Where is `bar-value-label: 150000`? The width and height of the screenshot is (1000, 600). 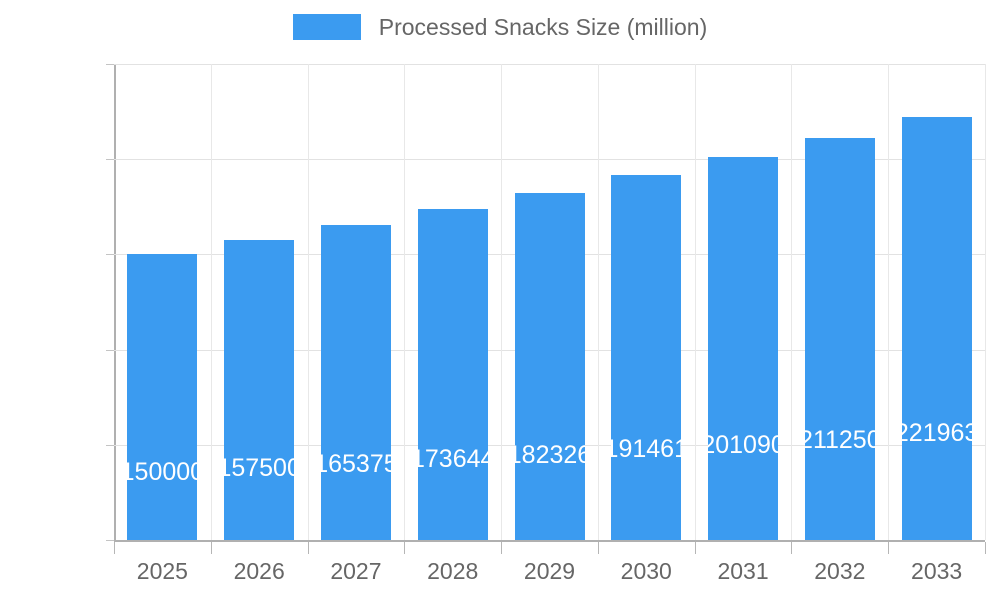 bar-value-label: 150000 is located at coordinates (162, 472).